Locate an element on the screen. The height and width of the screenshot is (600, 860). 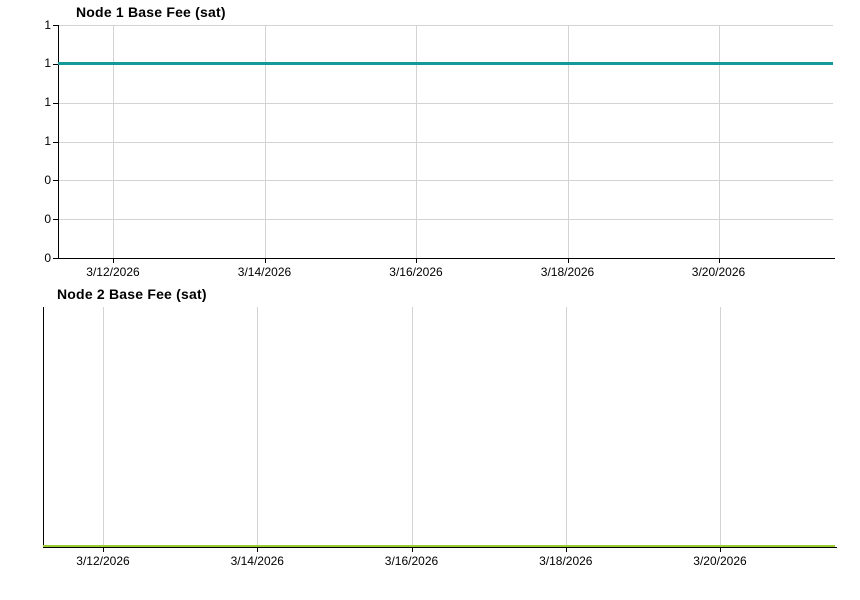
series-line-node1 is located at coordinates (445, 64).